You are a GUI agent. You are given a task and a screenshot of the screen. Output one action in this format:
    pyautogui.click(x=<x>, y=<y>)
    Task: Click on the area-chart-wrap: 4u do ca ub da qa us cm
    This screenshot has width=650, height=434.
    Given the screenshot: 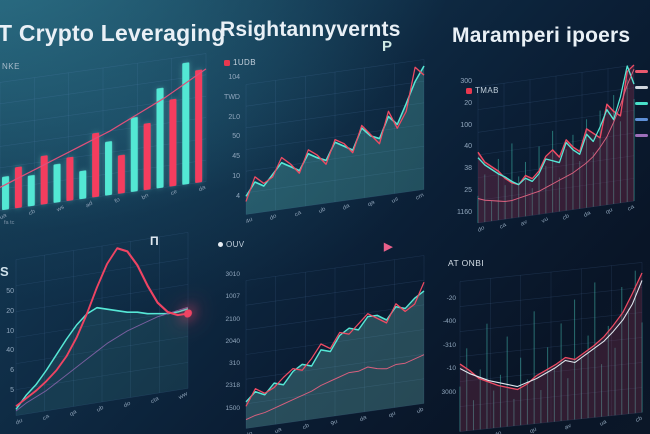 What is the action you would take?
    pyautogui.click(x=335, y=142)
    